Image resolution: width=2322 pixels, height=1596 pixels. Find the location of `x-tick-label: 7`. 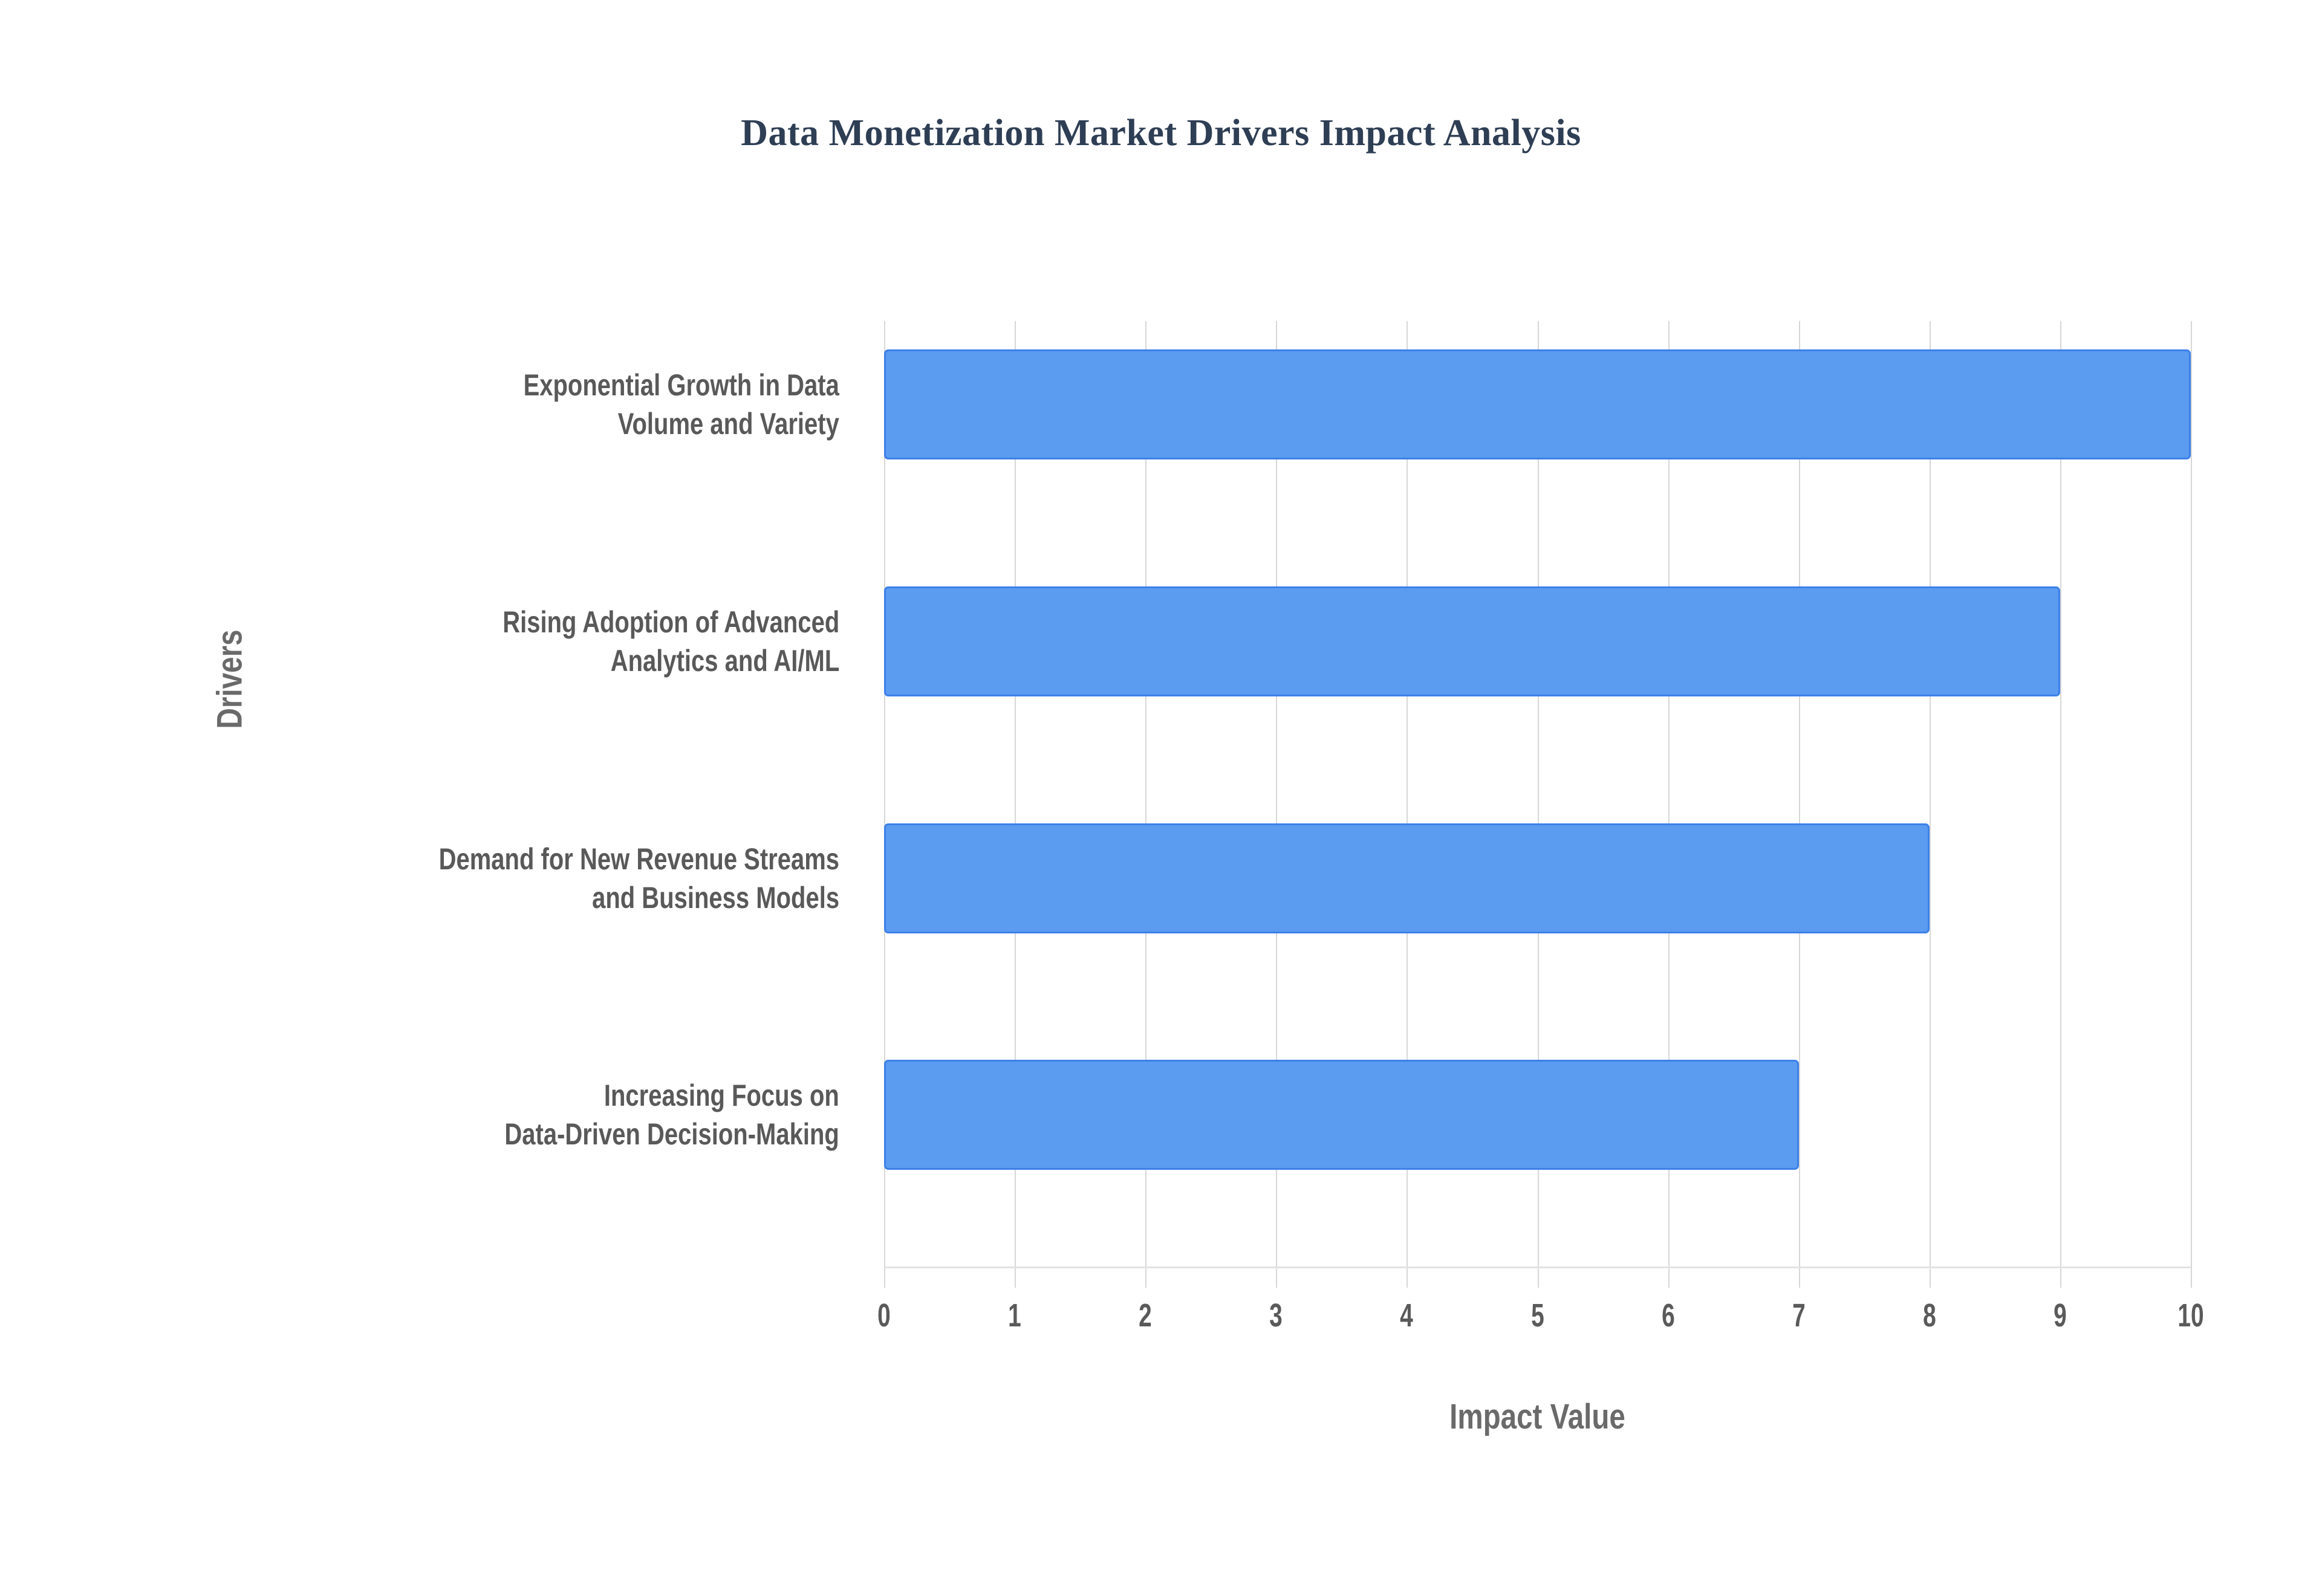

x-tick-label: 7 is located at coordinates (1799, 1315).